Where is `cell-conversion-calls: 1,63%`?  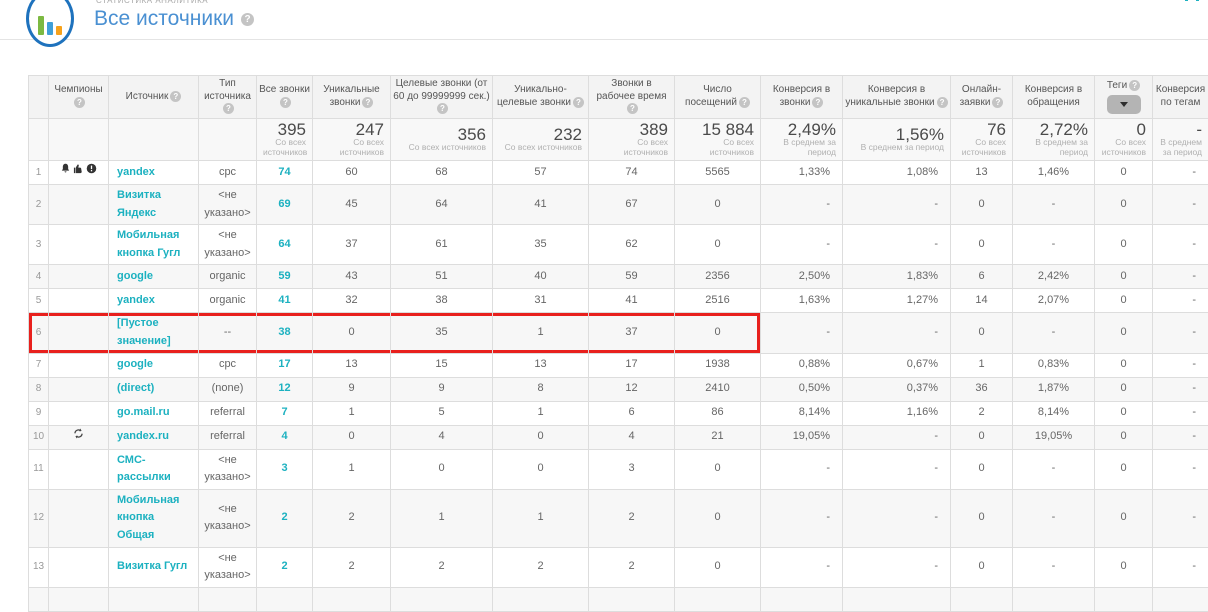
cell-conversion-calls: 1,63% is located at coordinates (802, 301).